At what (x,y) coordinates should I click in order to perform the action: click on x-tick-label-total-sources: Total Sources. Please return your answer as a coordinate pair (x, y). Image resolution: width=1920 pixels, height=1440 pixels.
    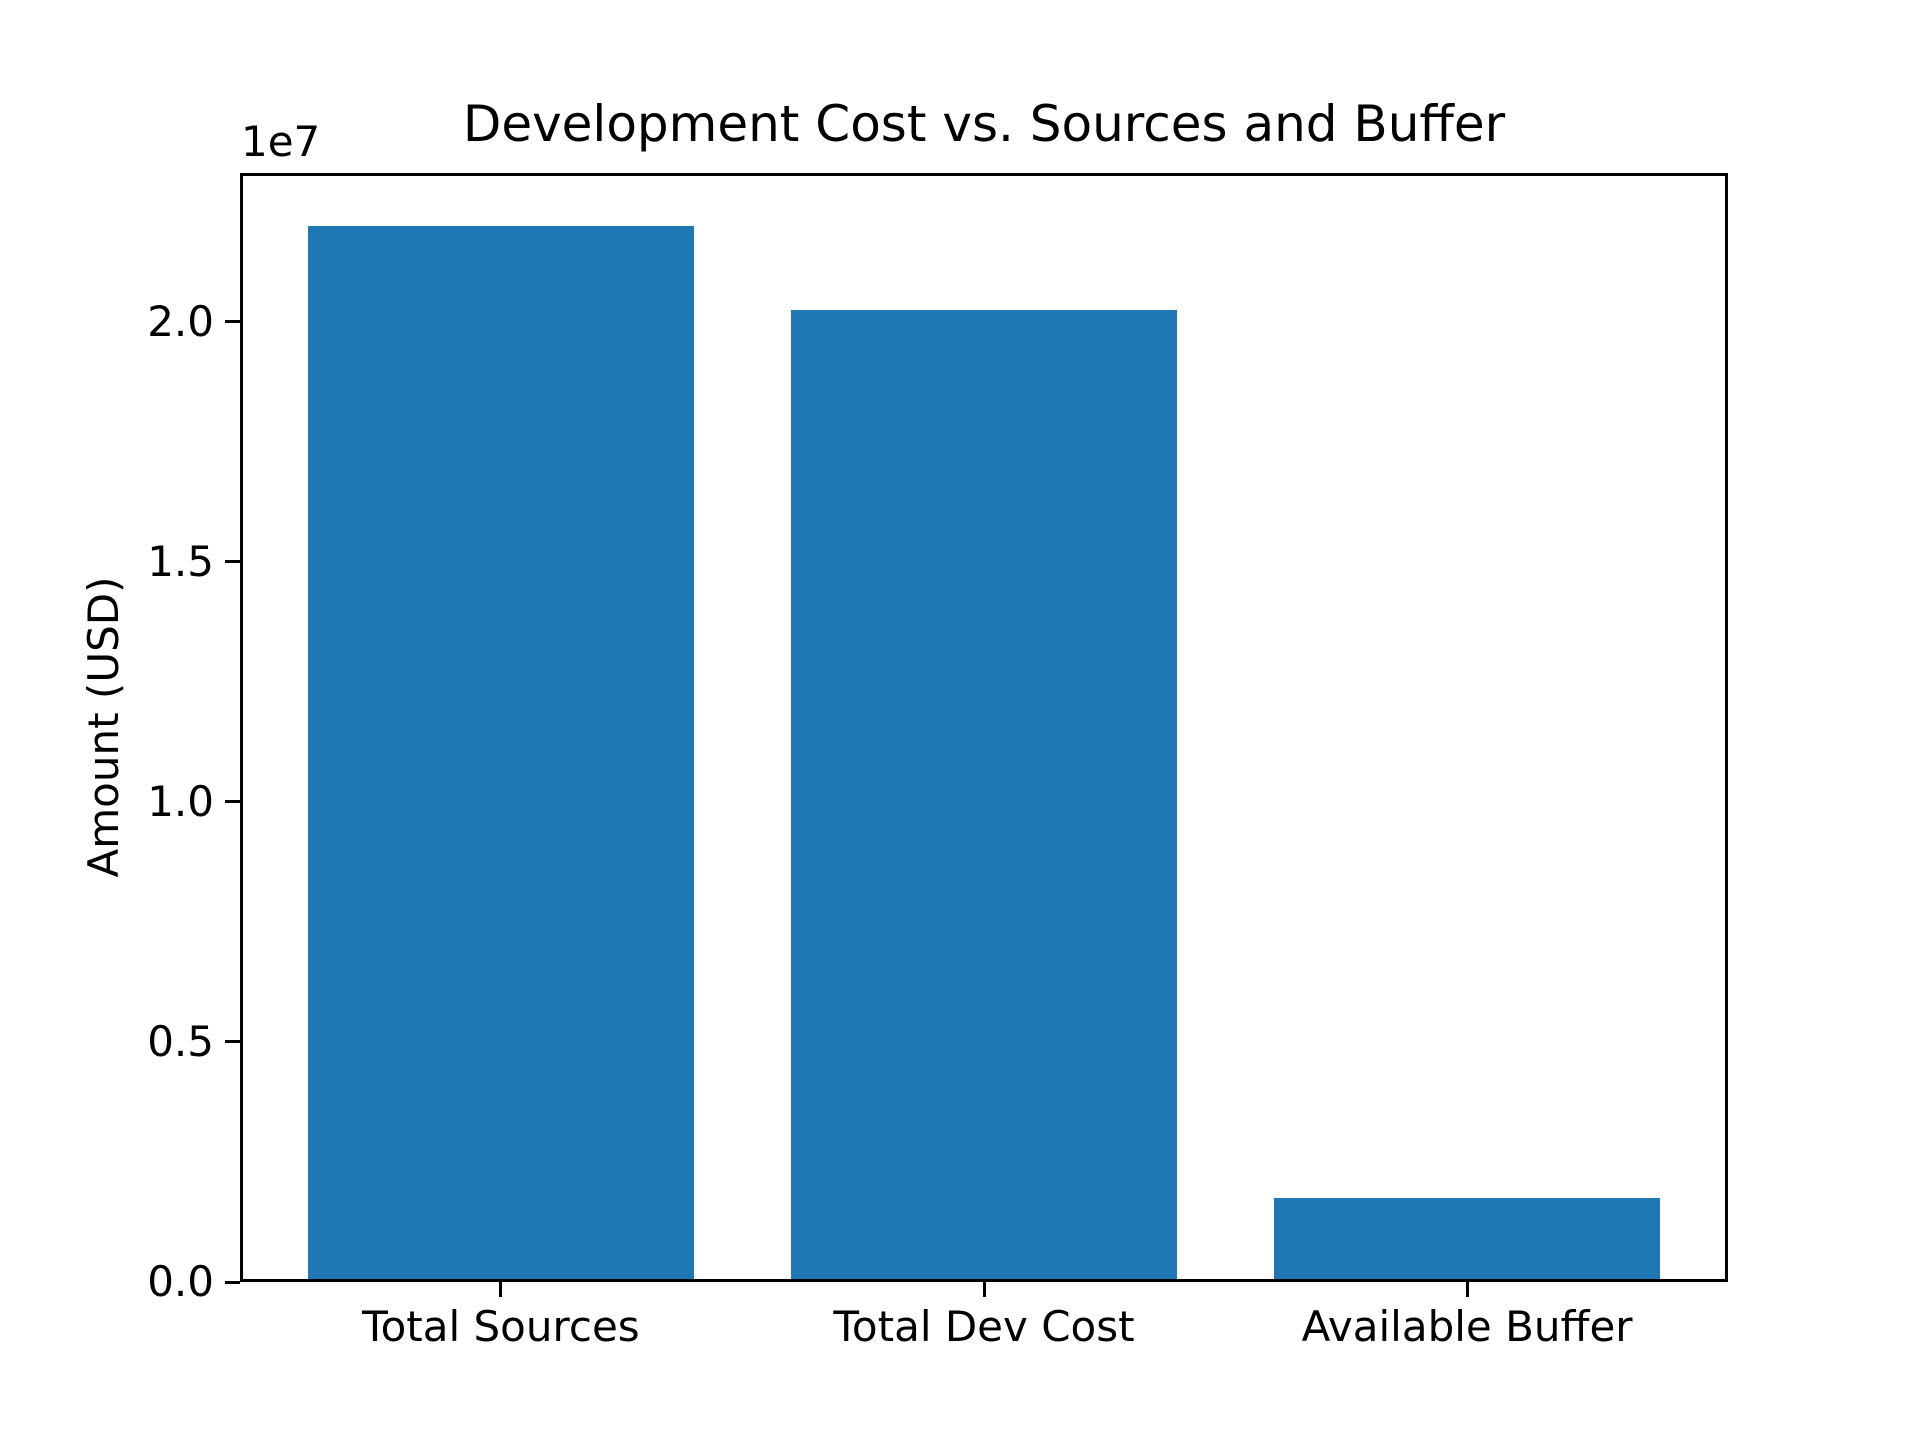
    Looking at the image, I should click on (501, 1326).